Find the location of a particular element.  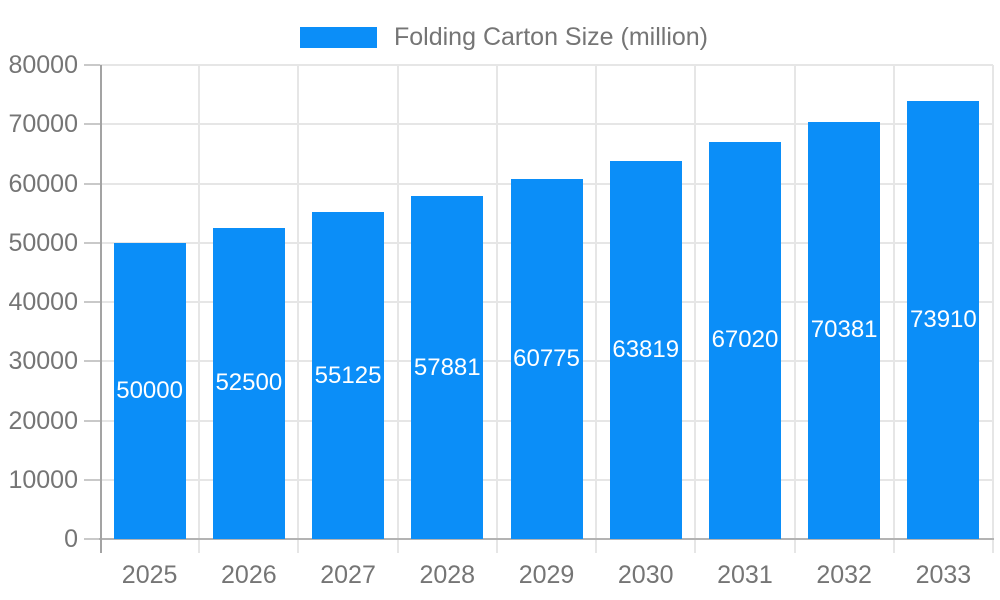

bar-value-label: 50000 is located at coordinates (149, 390).